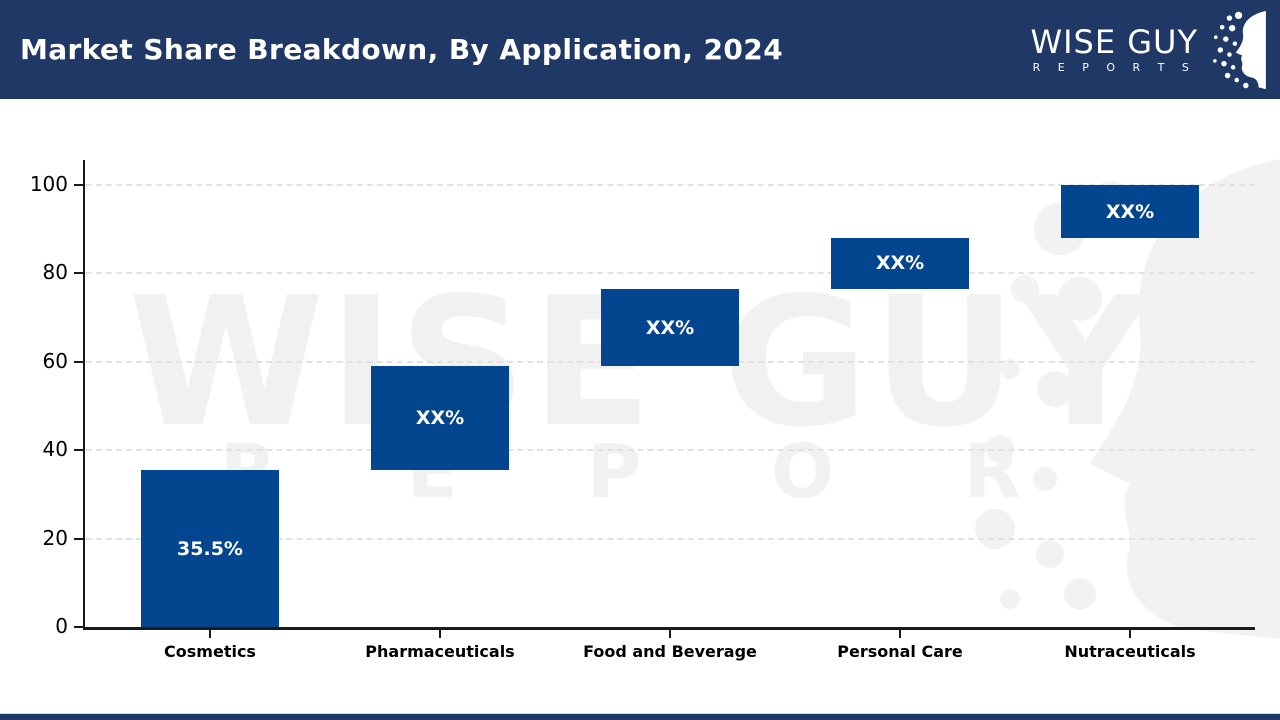 The width and height of the screenshot is (1280, 720). What do you see at coordinates (210, 651) in the screenshot?
I see `x-tick-label: Cosmetics` at bounding box center [210, 651].